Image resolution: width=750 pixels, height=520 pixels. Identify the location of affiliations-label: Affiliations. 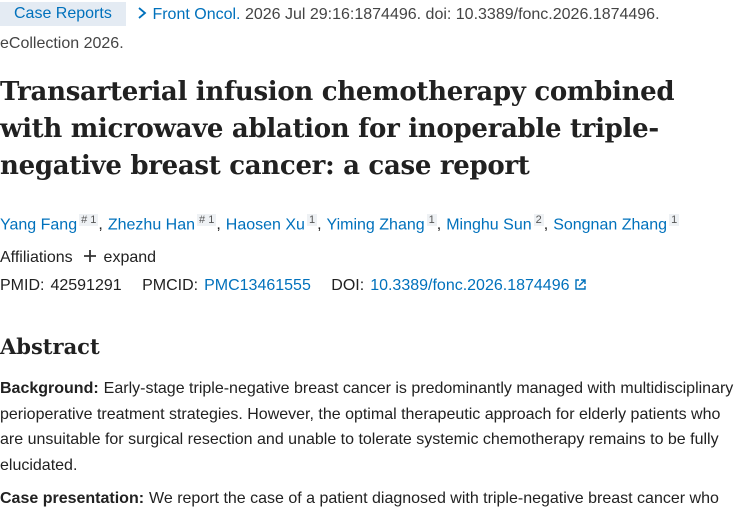
(36, 257).